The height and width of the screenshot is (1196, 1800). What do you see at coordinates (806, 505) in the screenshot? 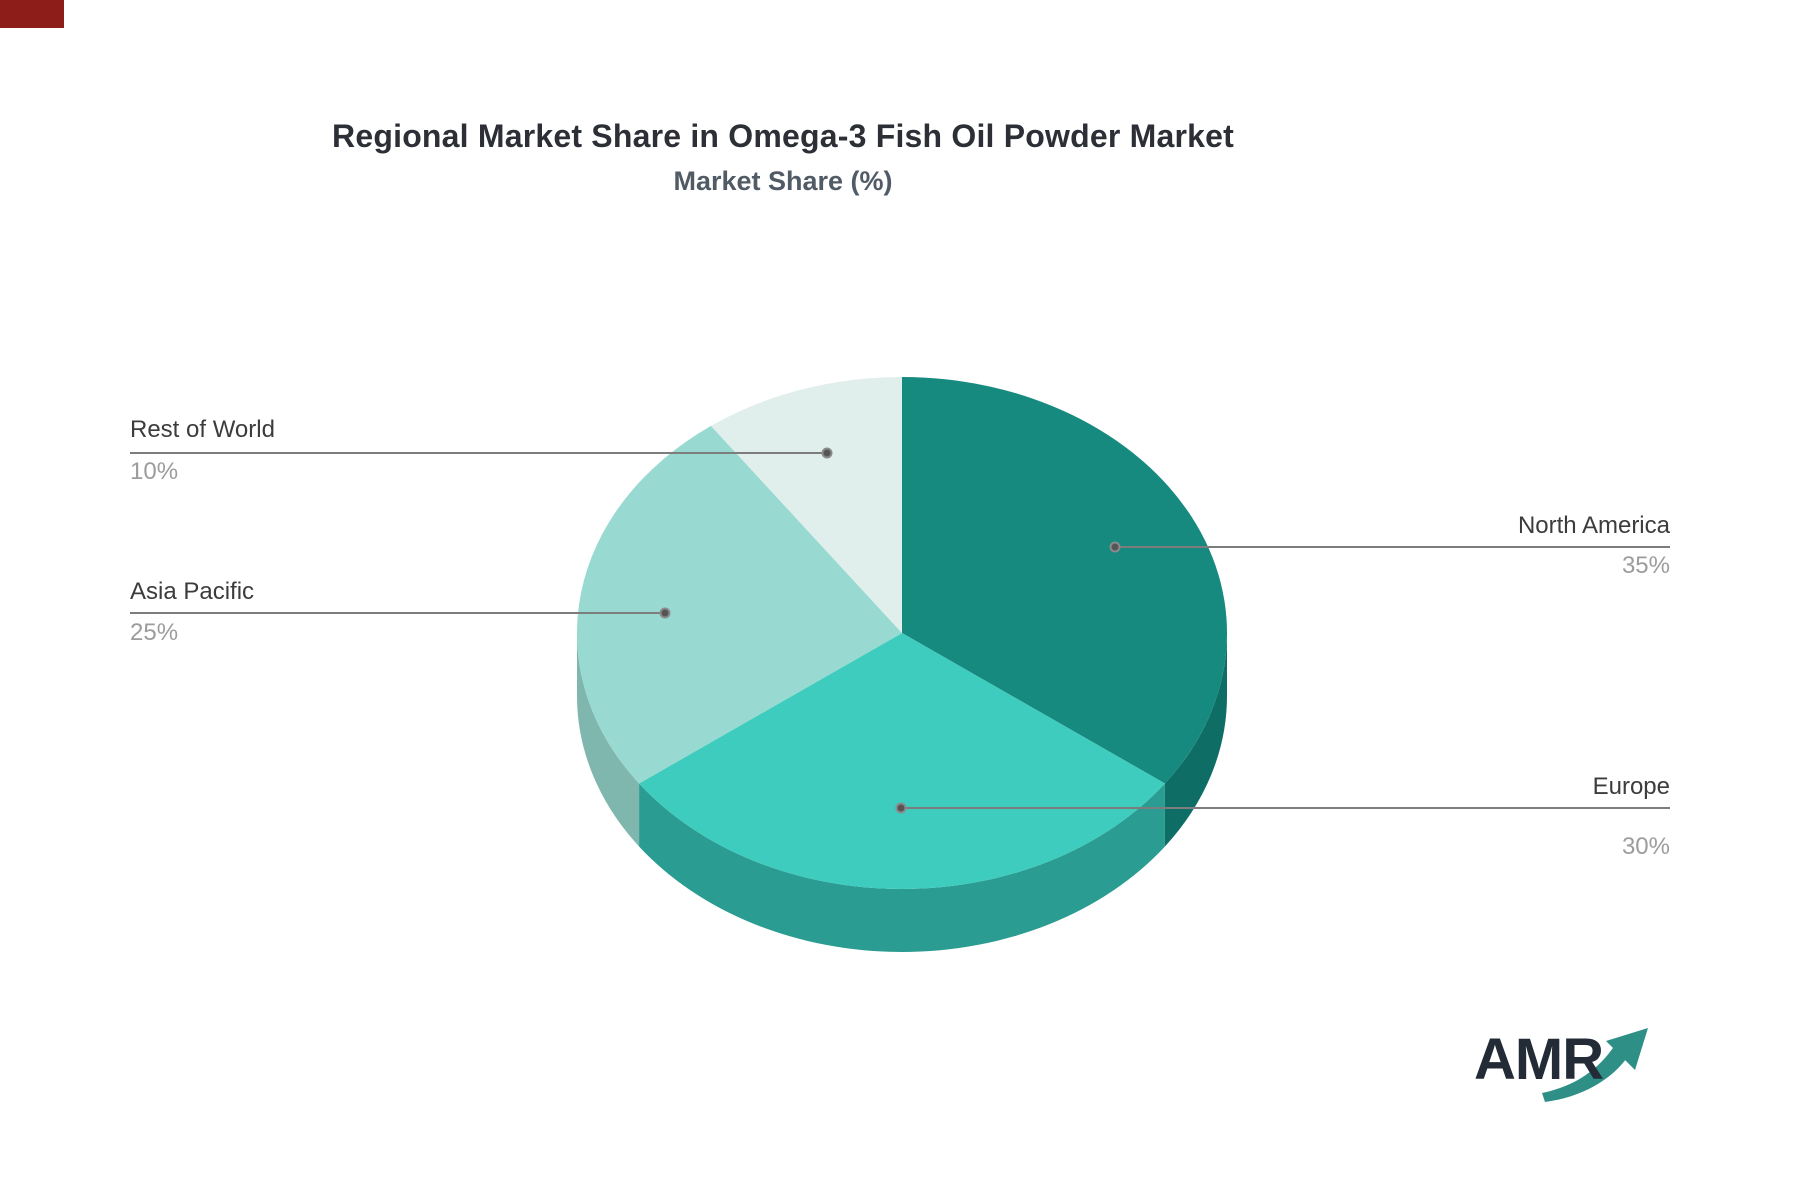
I see `pie-slice-rest-of-world` at bounding box center [806, 505].